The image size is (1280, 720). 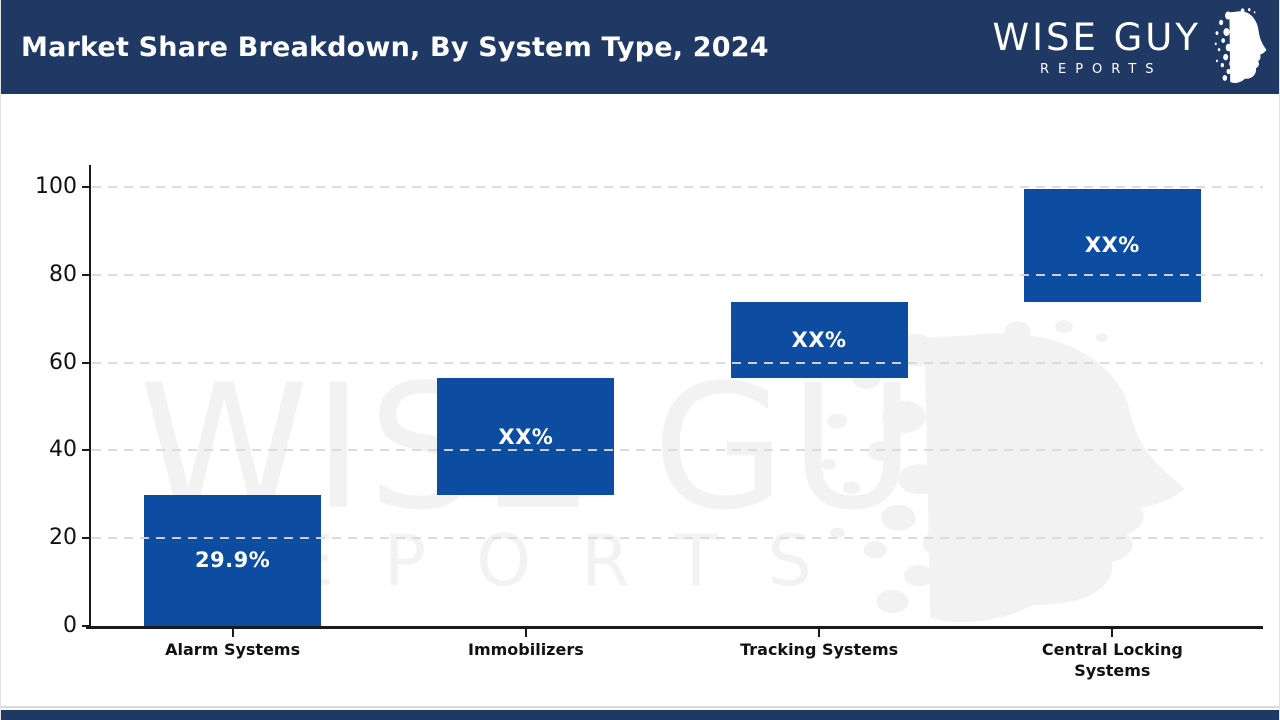 What do you see at coordinates (63, 362) in the screenshot?
I see `y-tick-label: 60` at bounding box center [63, 362].